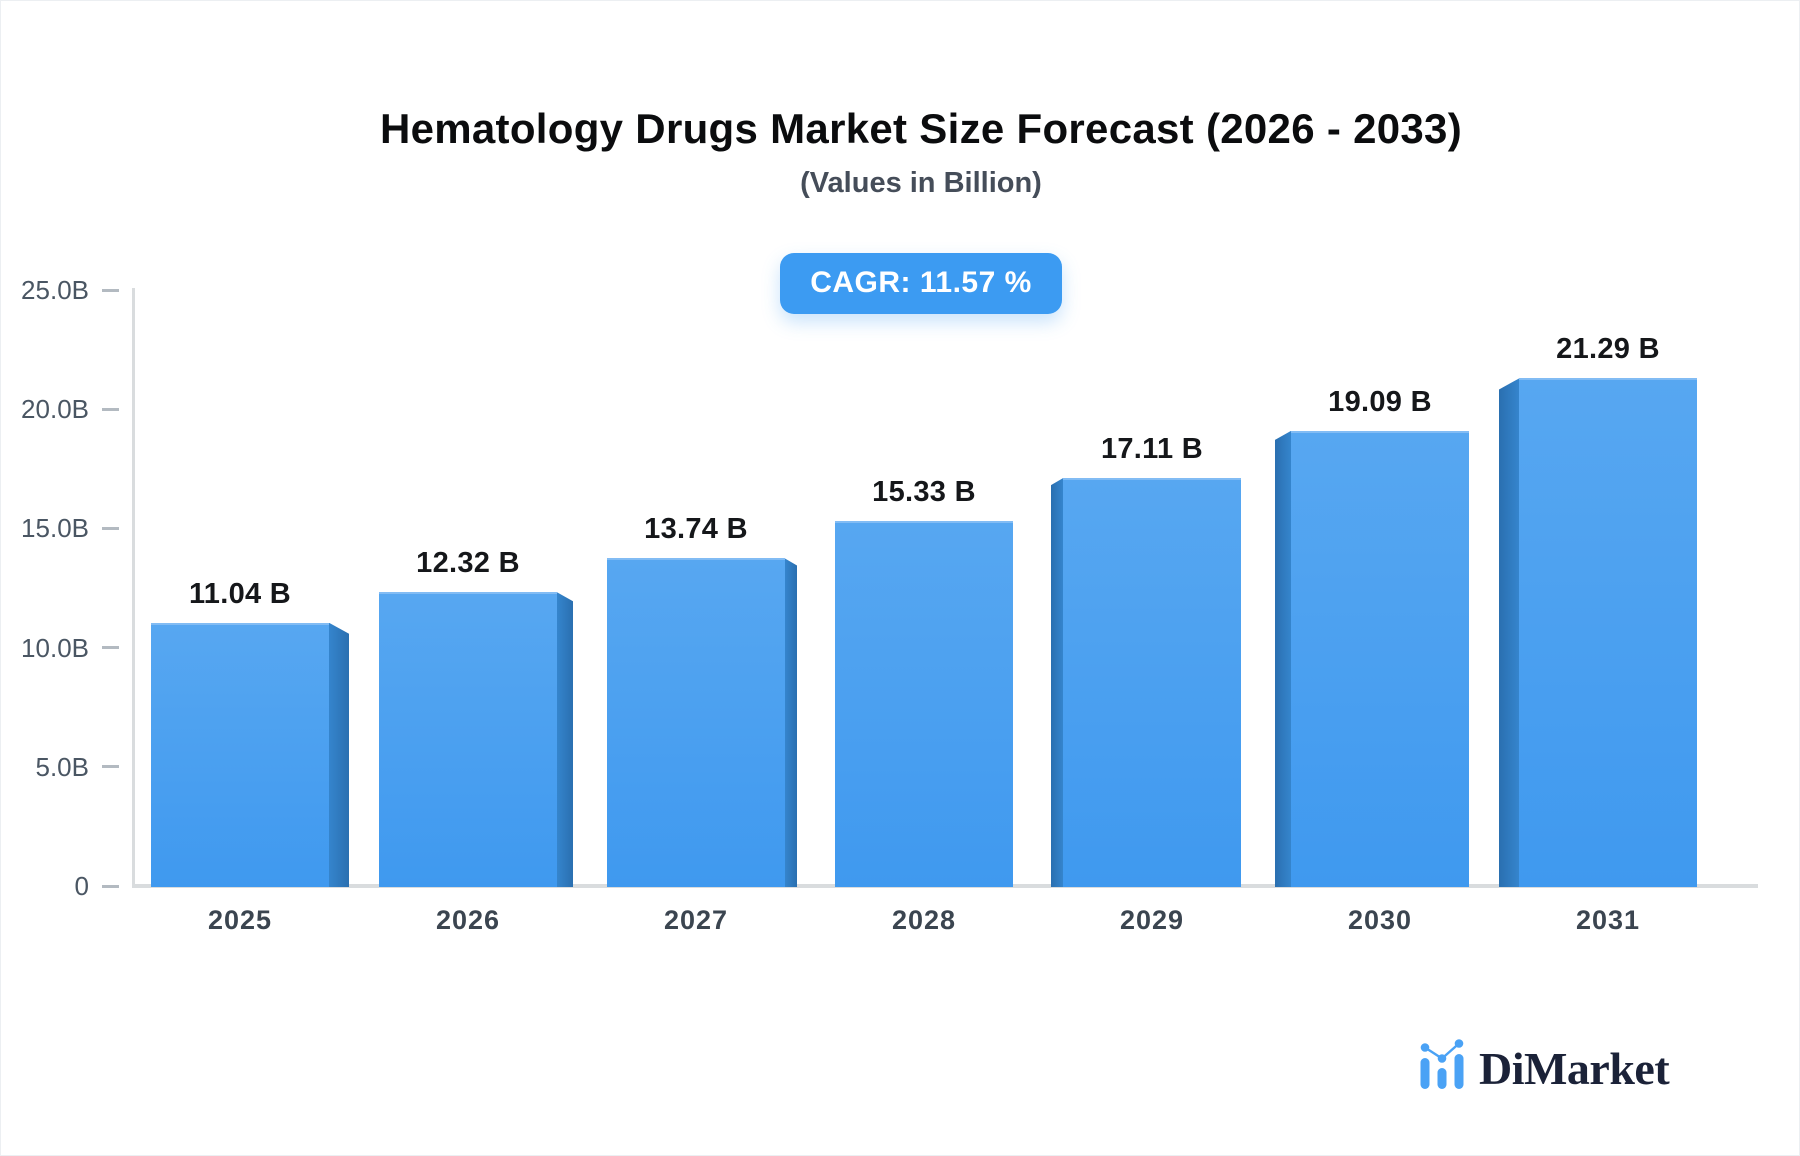  Describe the element at coordinates (240, 920) in the screenshot. I see `x-axis-label-2025: 2025` at that location.